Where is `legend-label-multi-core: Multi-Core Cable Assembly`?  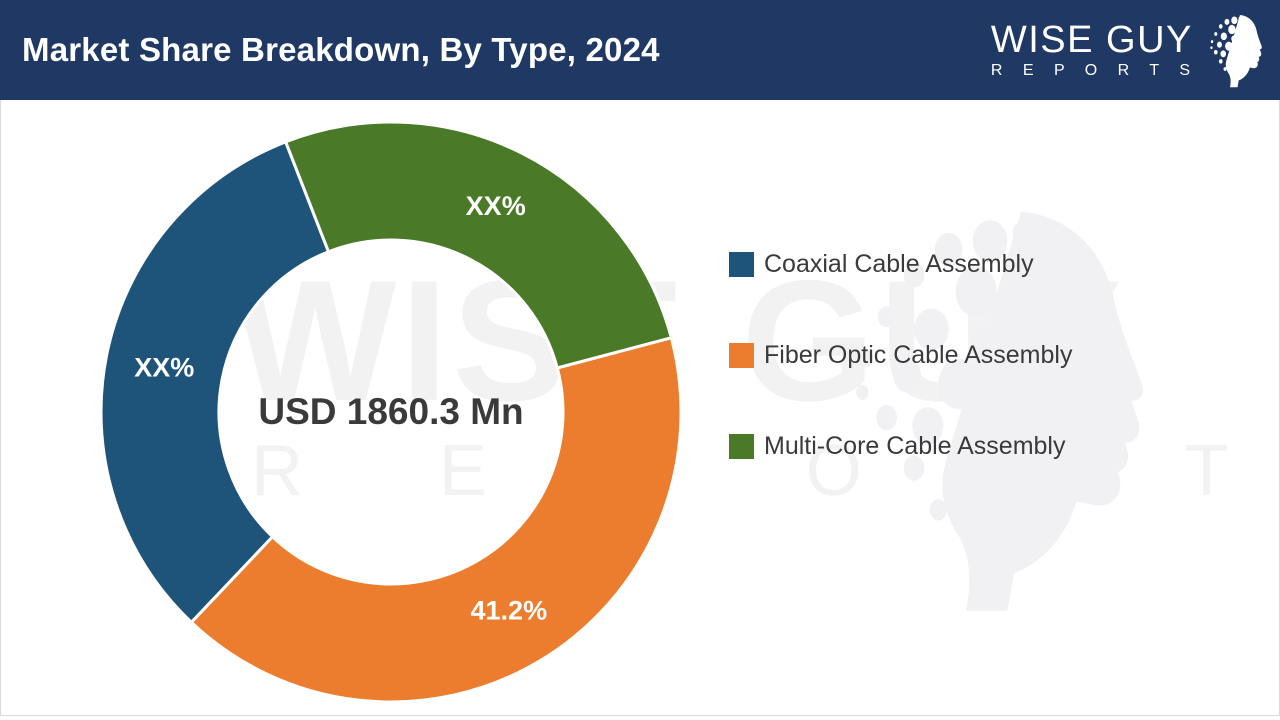 legend-label-multi-core: Multi-Core Cable Assembly is located at coordinates (915, 446).